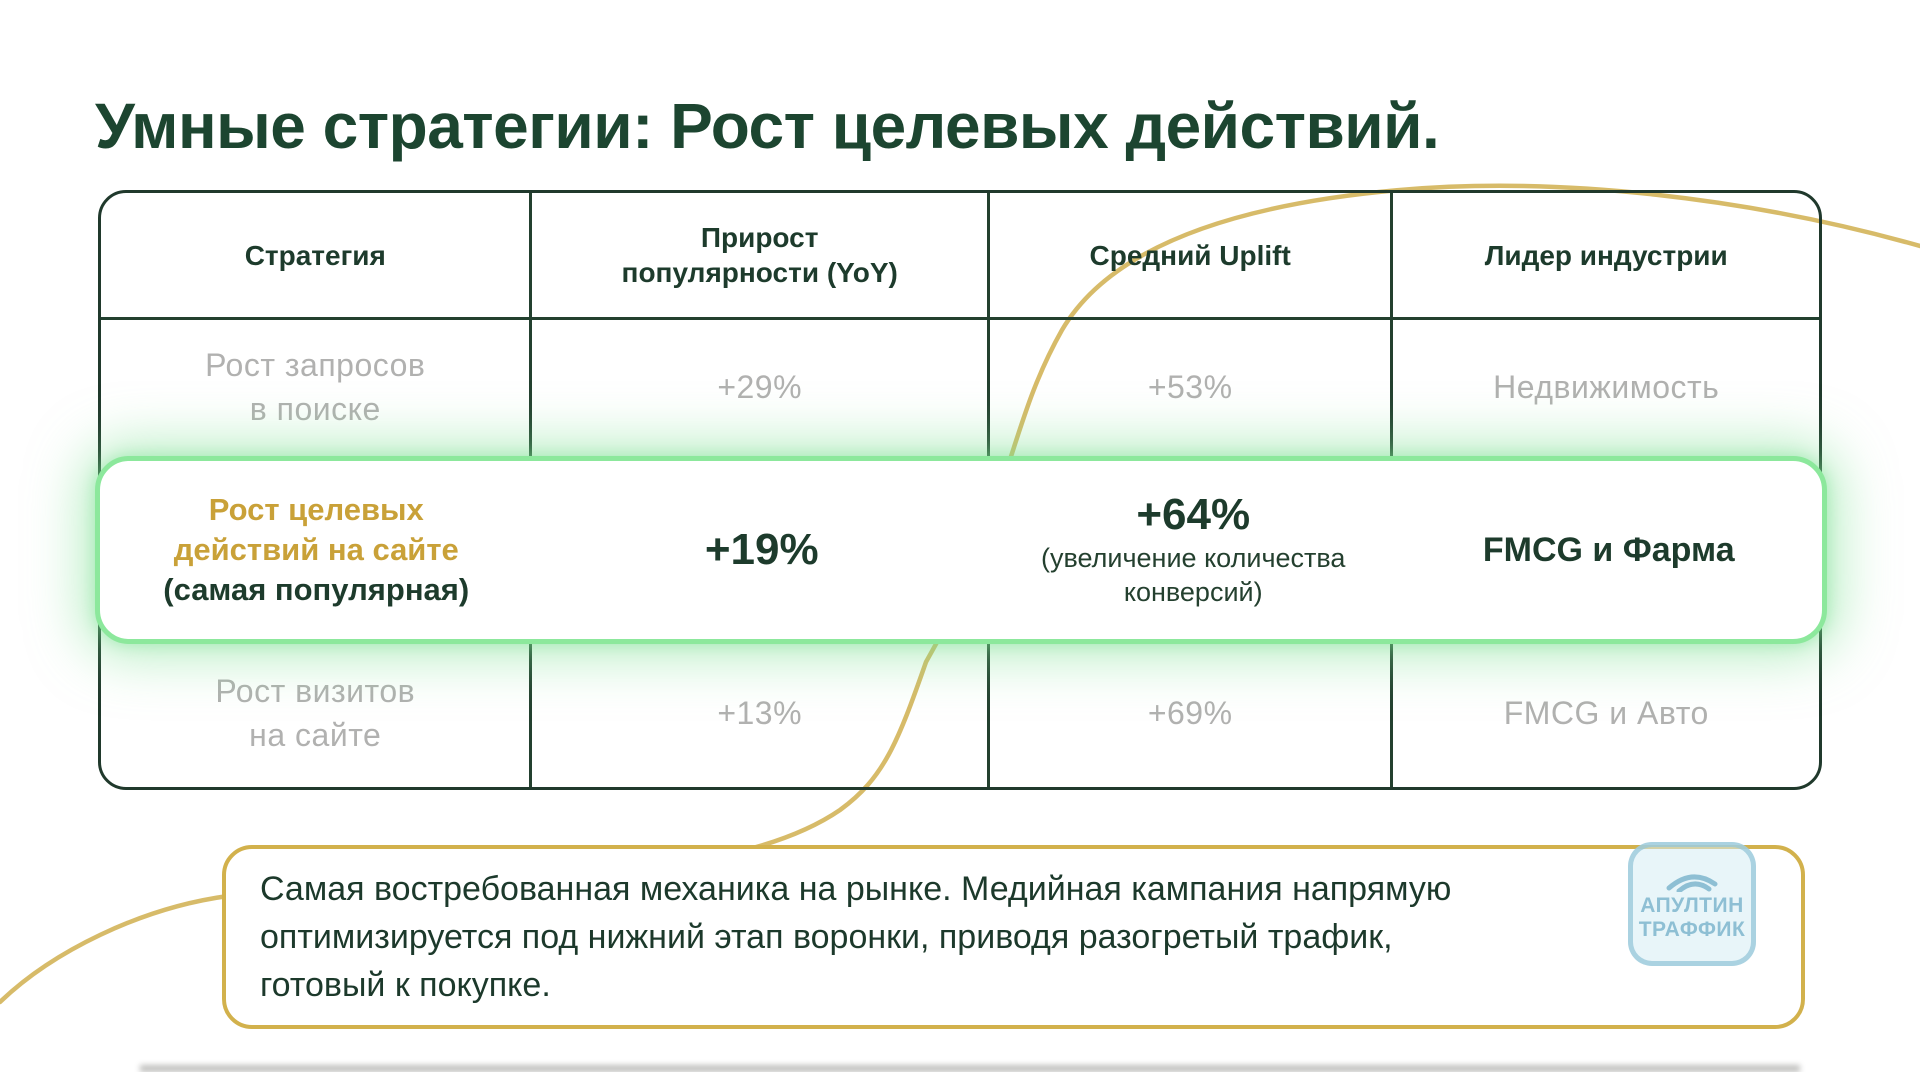 Image resolution: width=1920 pixels, height=1072 pixels. I want to click on growth-value: +19%, so click(761, 549).